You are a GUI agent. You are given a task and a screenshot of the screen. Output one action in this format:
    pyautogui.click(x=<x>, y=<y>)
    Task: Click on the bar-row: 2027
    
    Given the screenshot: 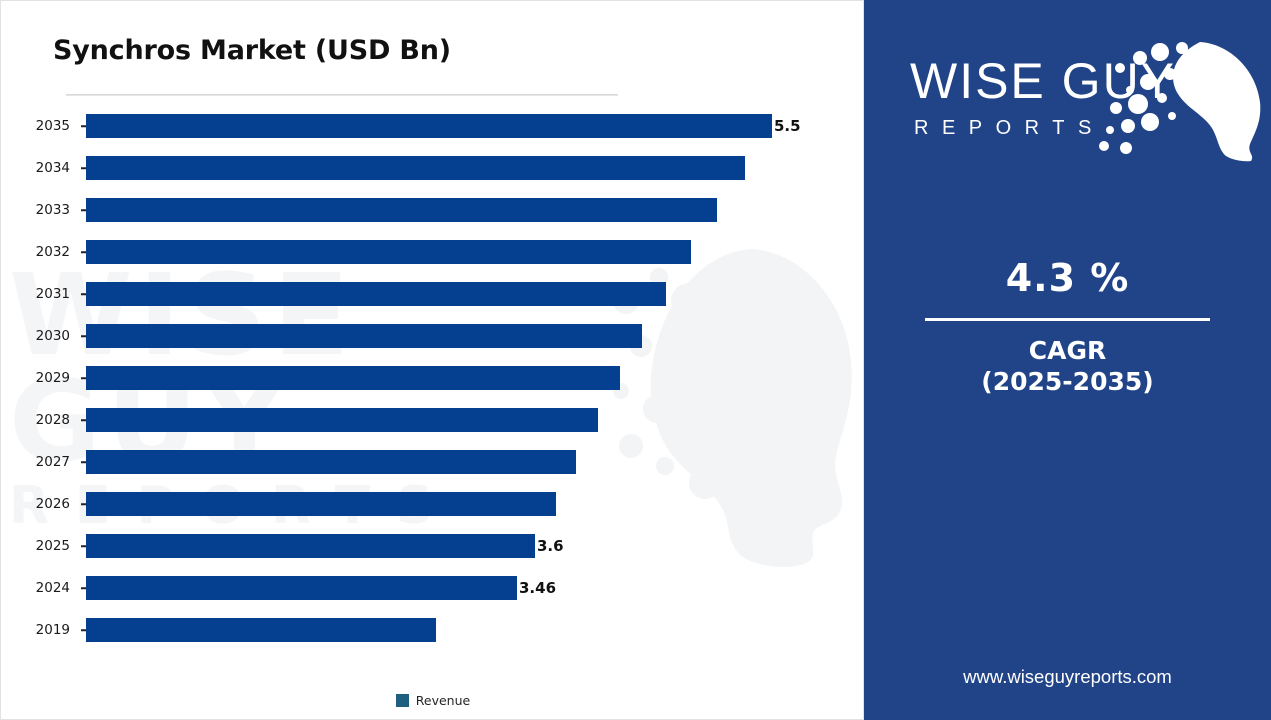 What is the action you would take?
    pyautogui.click(x=432, y=462)
    